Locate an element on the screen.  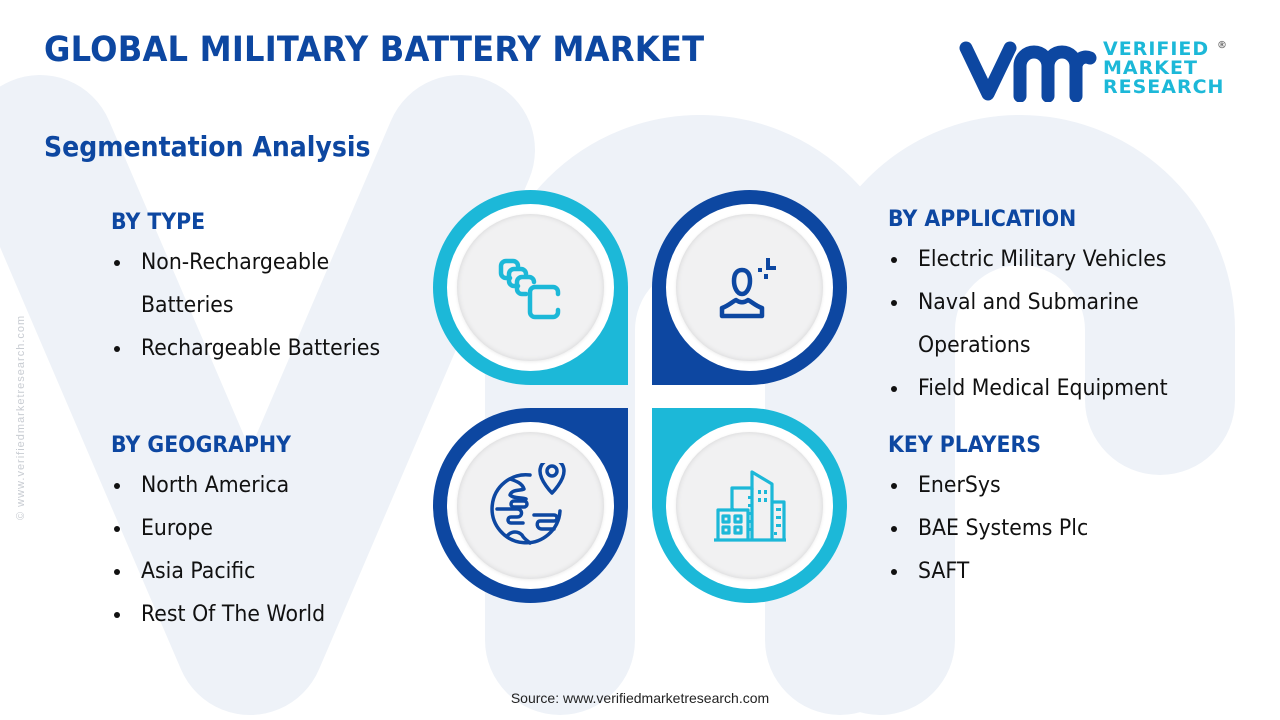
list-item: Rechargeable Batteries is located at coordinates (254, 348).